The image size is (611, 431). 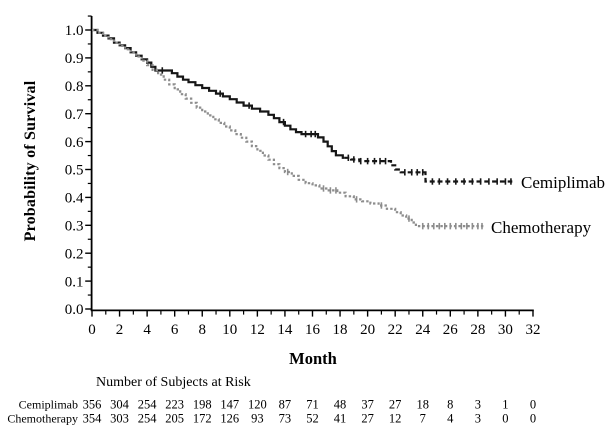 I want to click on y-tick-label: 0.1, so click(x=74, y=282).